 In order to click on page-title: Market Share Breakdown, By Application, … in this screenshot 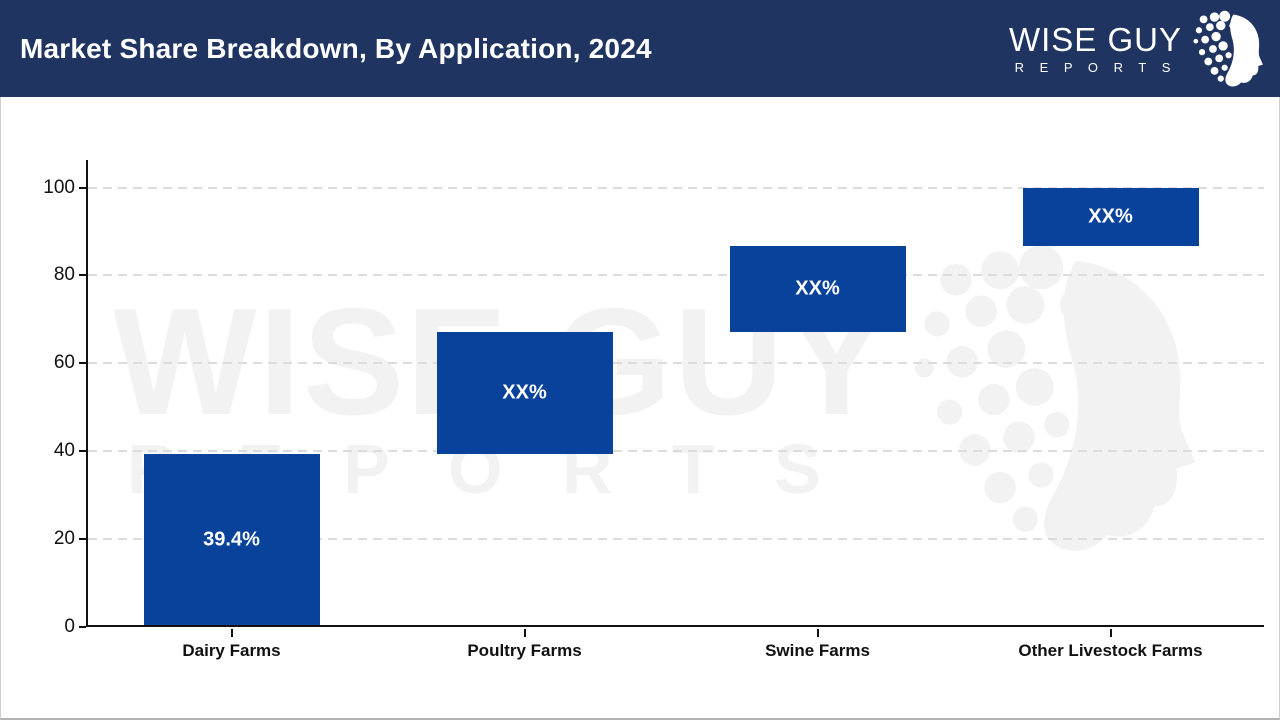, I will do `click(336, 48)`.